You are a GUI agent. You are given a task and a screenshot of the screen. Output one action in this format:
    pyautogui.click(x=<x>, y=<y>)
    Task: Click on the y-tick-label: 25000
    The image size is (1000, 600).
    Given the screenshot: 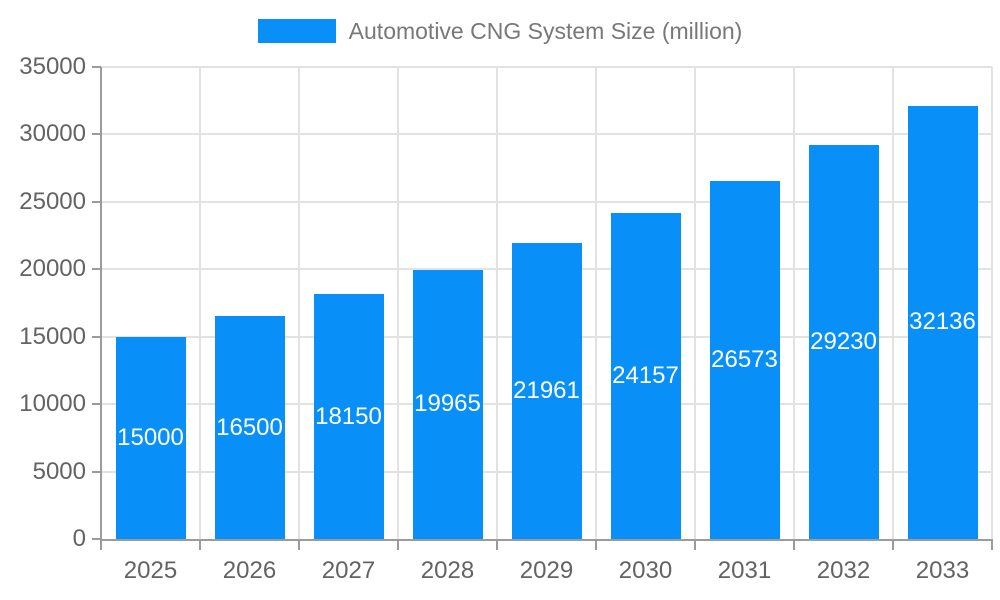 What is the action you would take?
    pyautogui.click(x=52, y=201)
    